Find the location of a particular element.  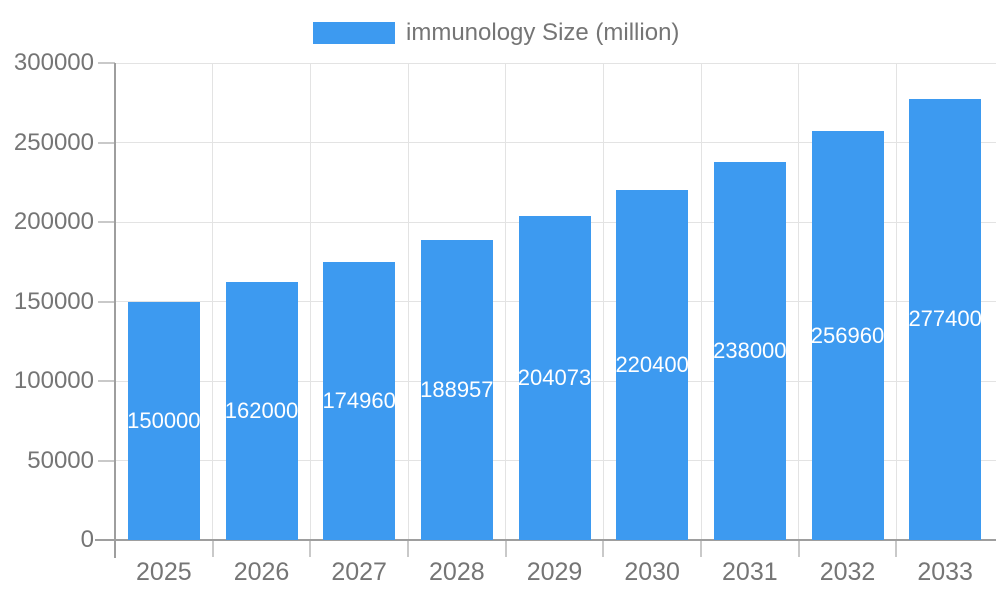

bar-2031: 238000 is located at coordinates (749, 350).